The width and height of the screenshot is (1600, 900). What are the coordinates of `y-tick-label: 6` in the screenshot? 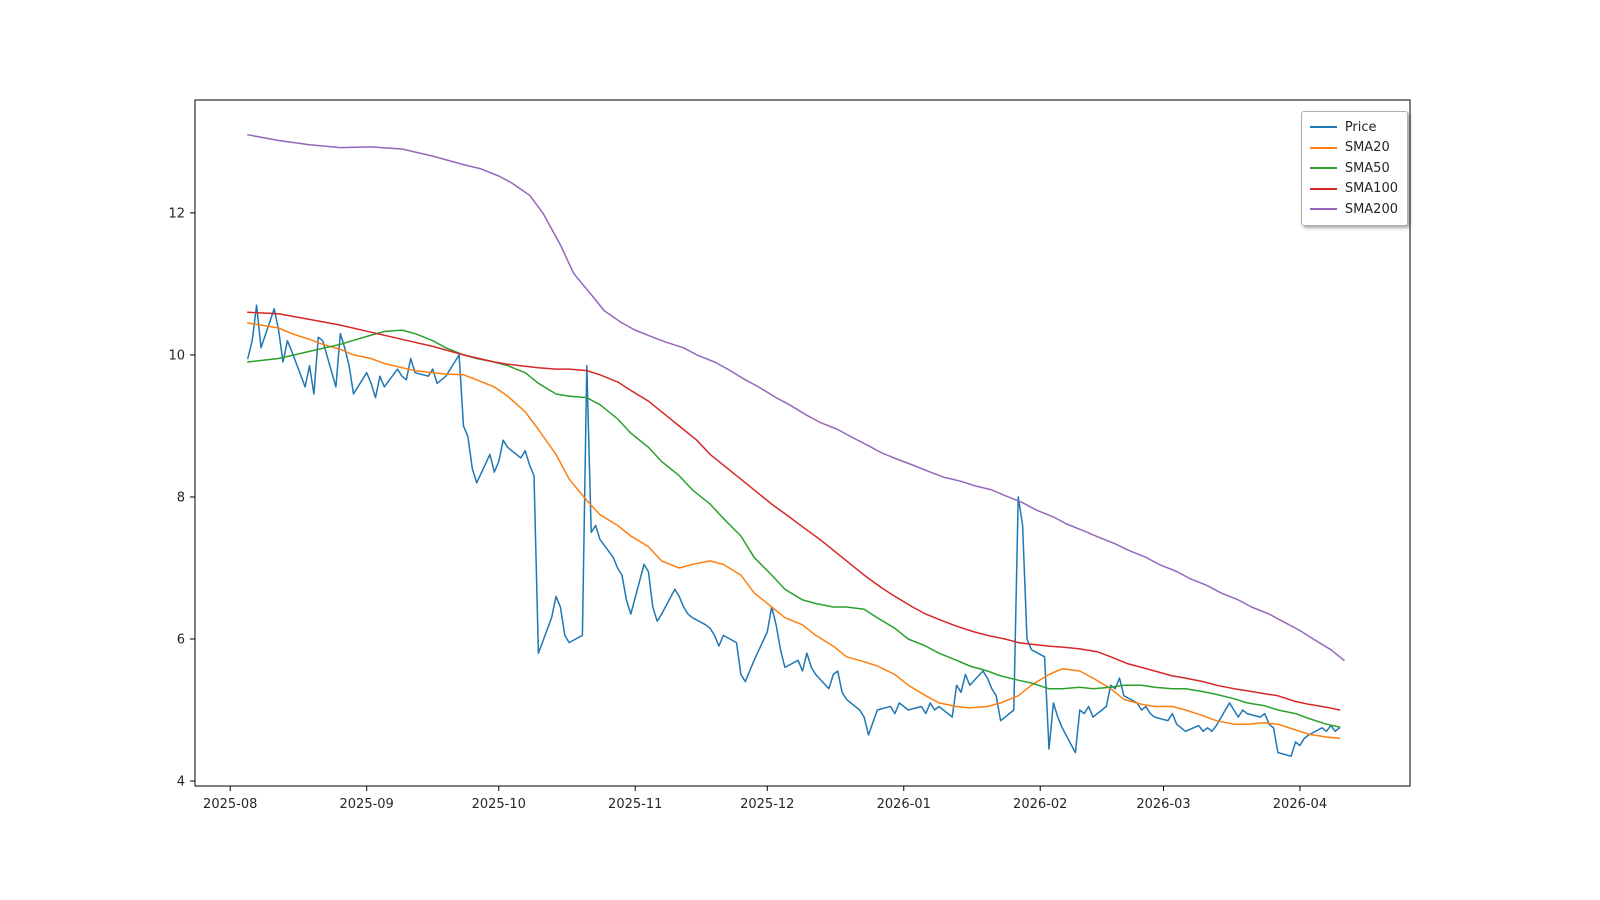 It's located at (181, 640).